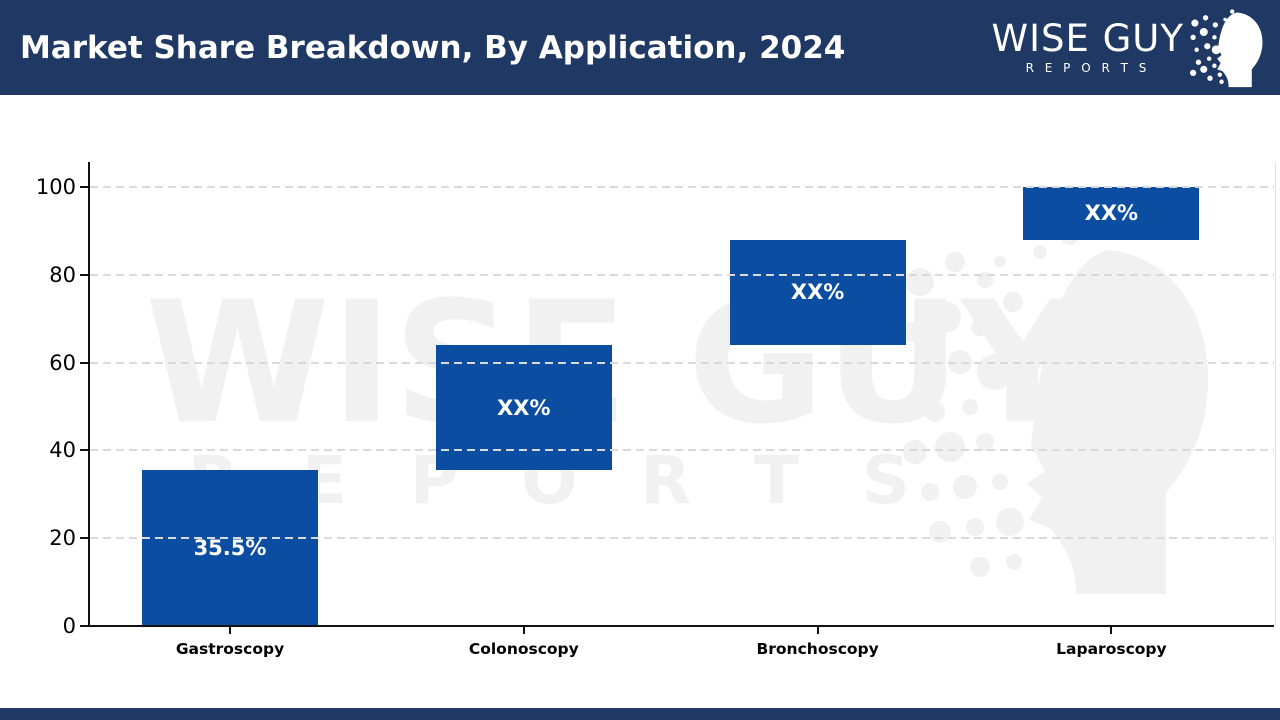  What do you see at coordinates (62, 274) in the screenshot?
I see `y-tick-label-80: 80` at bounding box center [62, 274].